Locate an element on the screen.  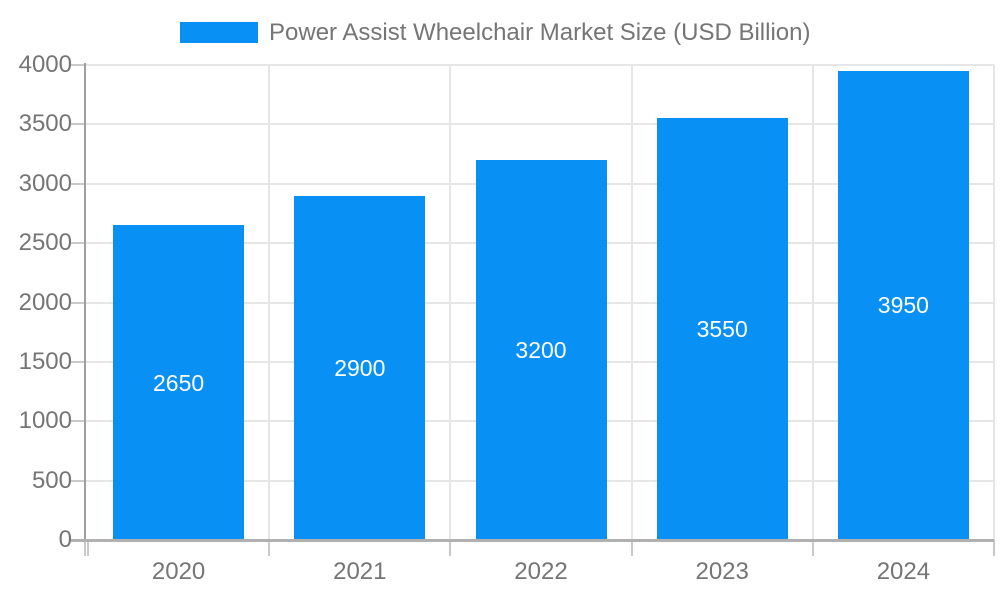
y-axis-label: 2500 is located at coordinates (45, 243).